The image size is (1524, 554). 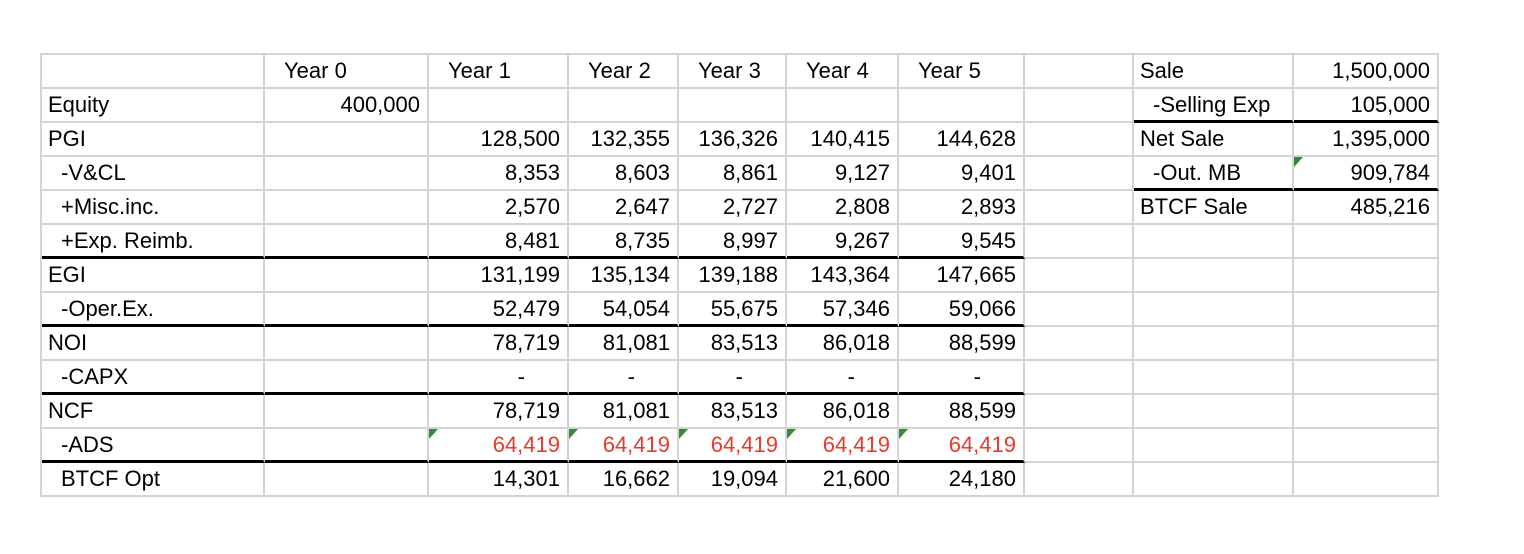 I want to click on cell-misc-inc-year4: 2,808, so click(x=843, y=208).